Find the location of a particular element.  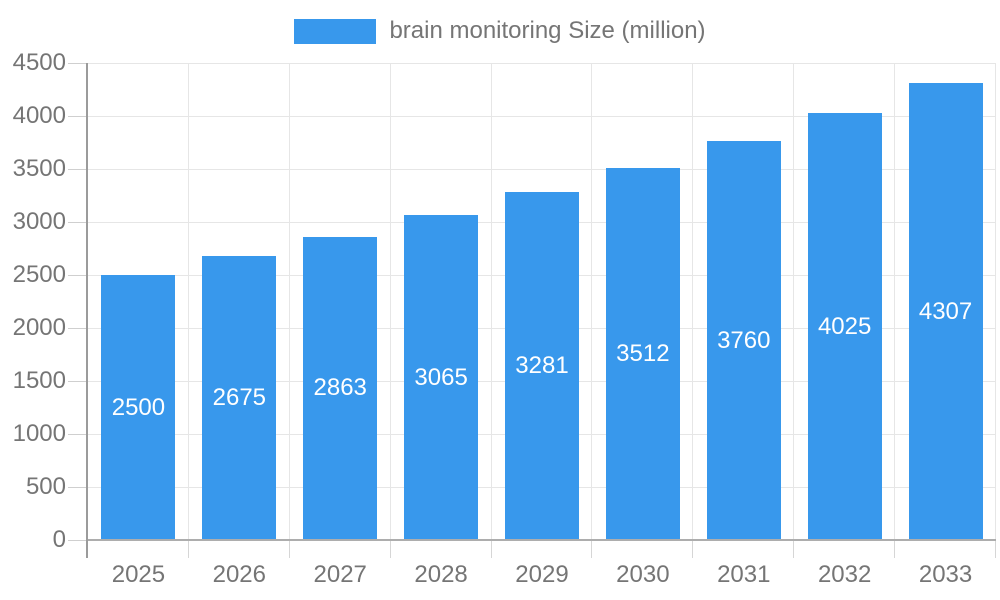

bar-value-label-2031: 3760 is located at coordinates (744, 340).